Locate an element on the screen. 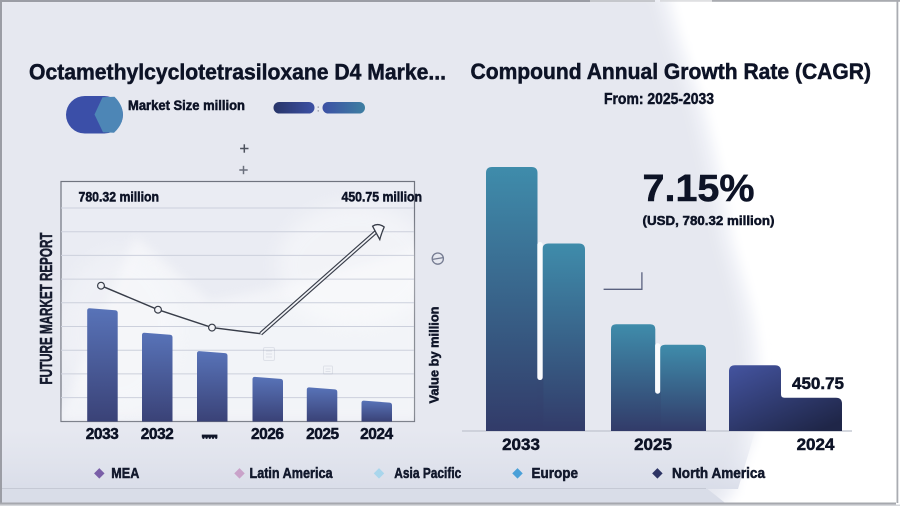  svg-text: Asia Pacific is located at coordinates (427, 473).